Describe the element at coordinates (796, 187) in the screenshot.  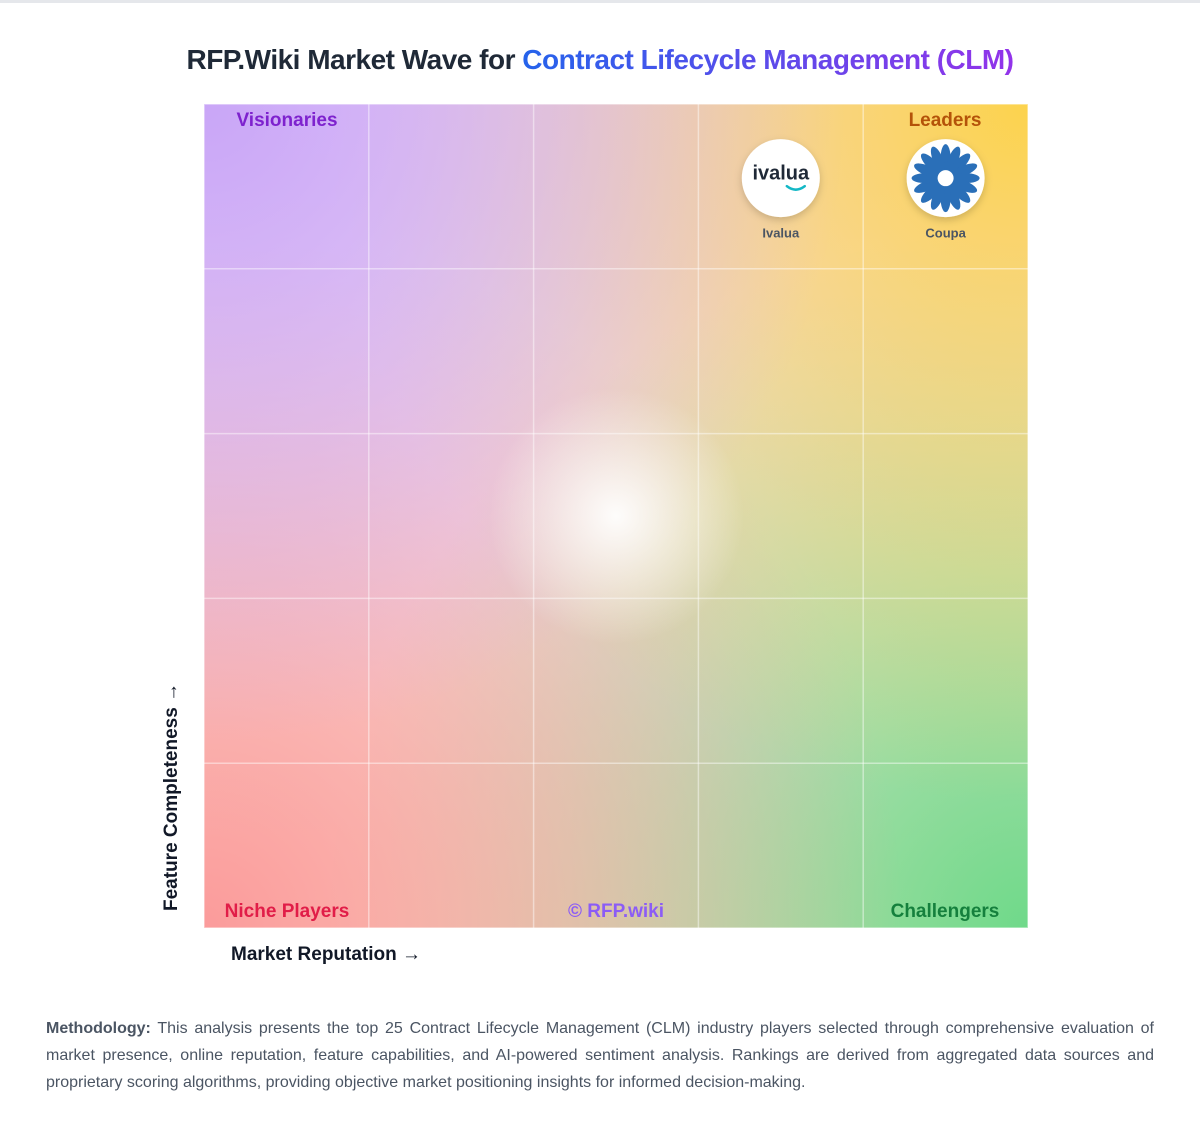
I see `logo-smile` at that location.